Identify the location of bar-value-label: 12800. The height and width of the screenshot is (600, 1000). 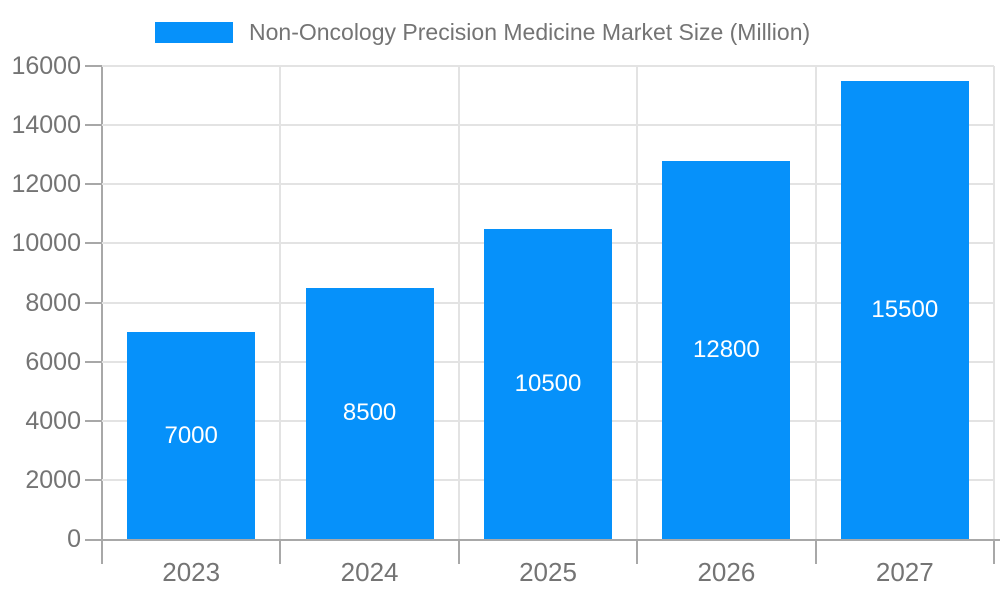
(726, 349).